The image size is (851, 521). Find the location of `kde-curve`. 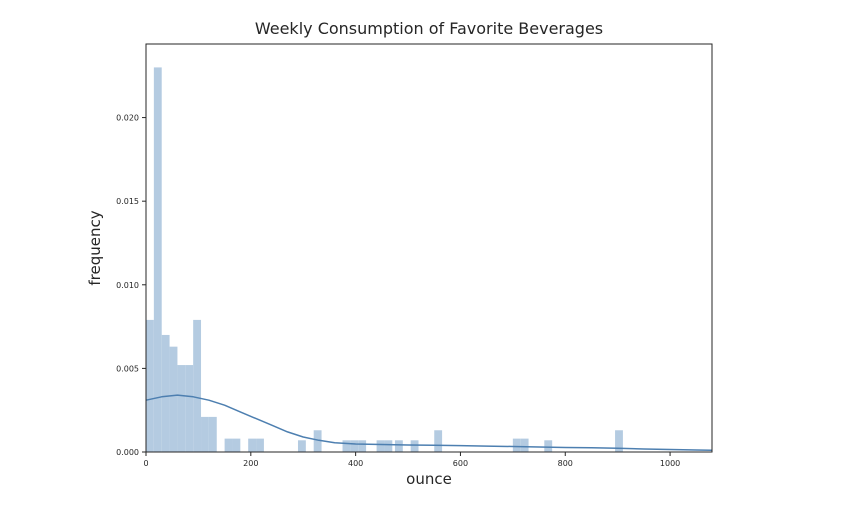

kde-curve is located at coordinates (429, 423).